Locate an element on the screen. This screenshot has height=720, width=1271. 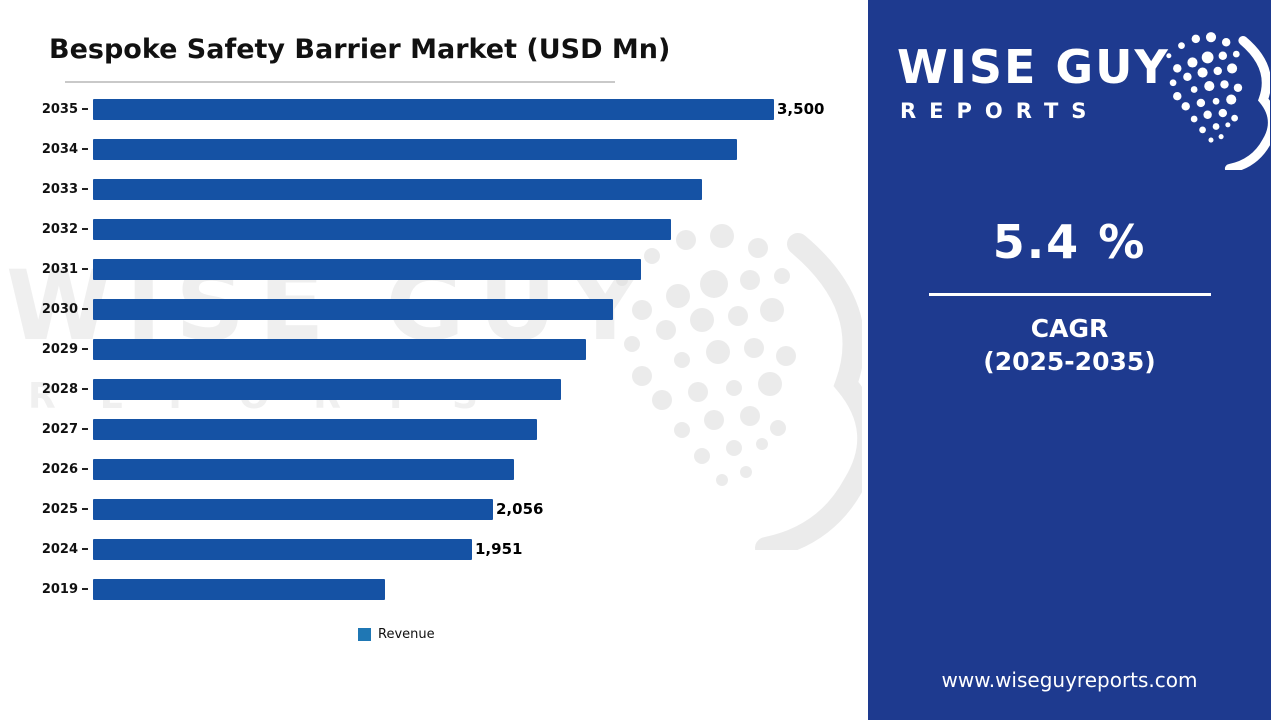
y-tick-label: 2035 is located at coordinates (59, 109).